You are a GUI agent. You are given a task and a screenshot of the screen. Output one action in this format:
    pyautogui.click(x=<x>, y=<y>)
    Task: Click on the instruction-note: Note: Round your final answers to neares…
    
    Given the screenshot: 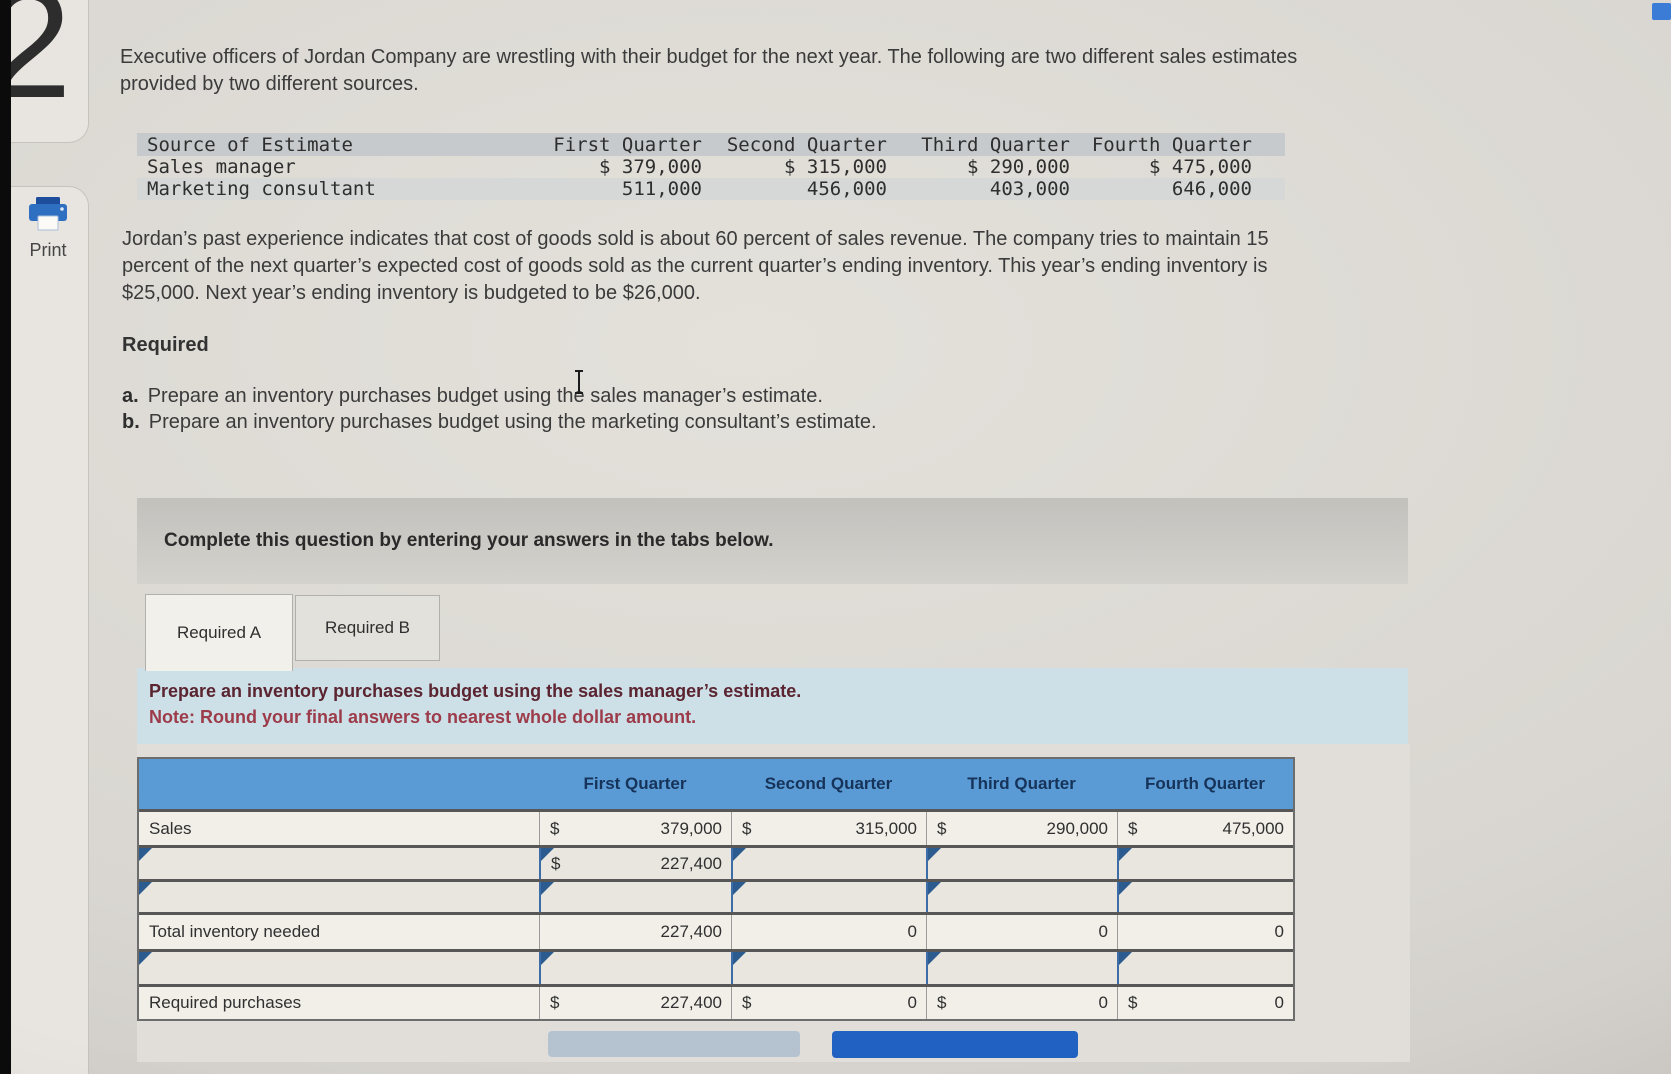 What is the action you would take?
    pyautogui.click(x=423, y=717)
    